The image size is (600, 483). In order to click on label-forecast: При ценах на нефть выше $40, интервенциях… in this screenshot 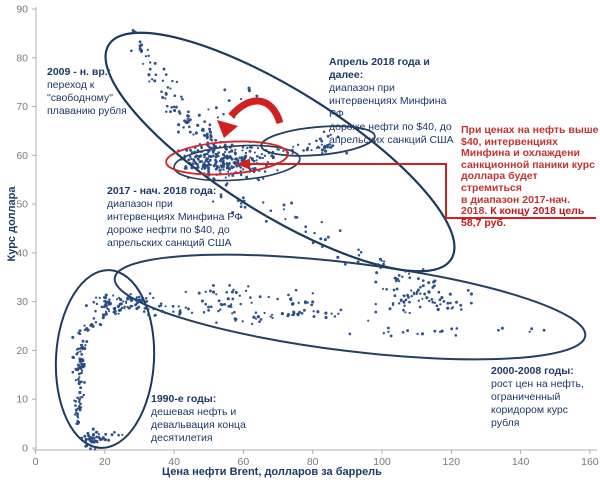, I will do `click(530, 176)`.